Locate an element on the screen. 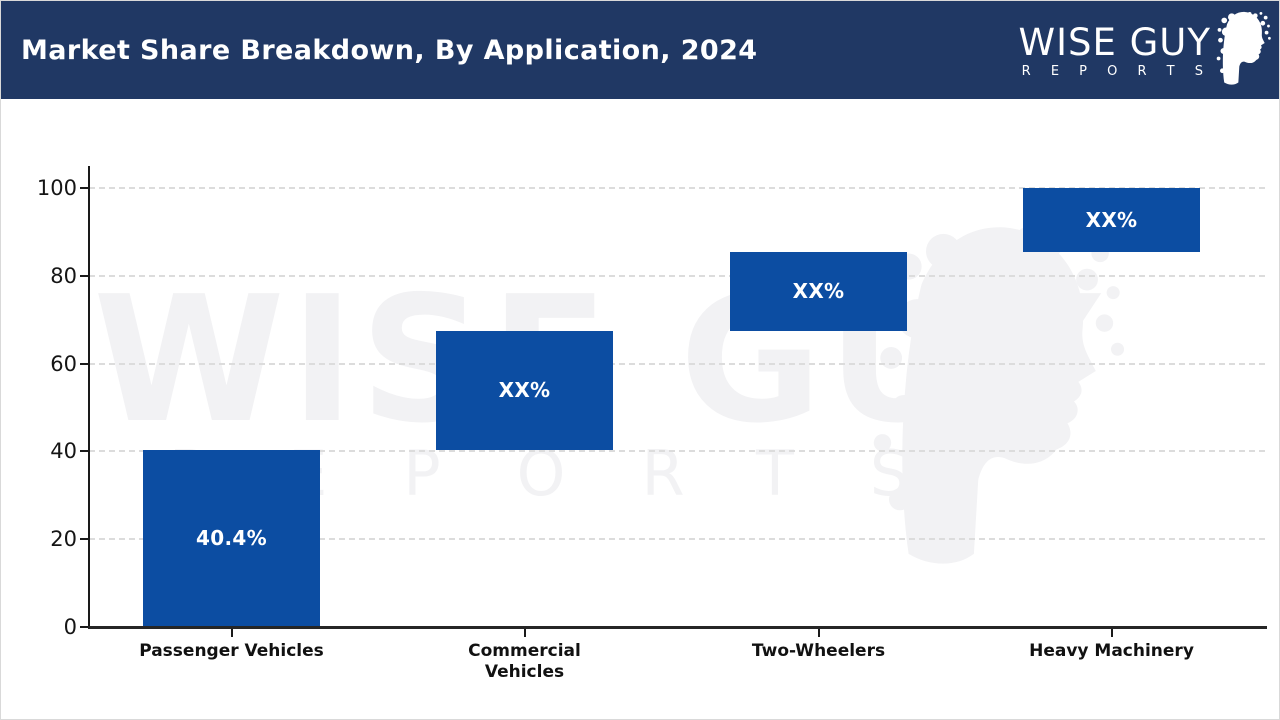 This screenshot has width=1280, height=720. logo-text: WISE GUY R E P O R T S is located at coordinates (1115, 51).